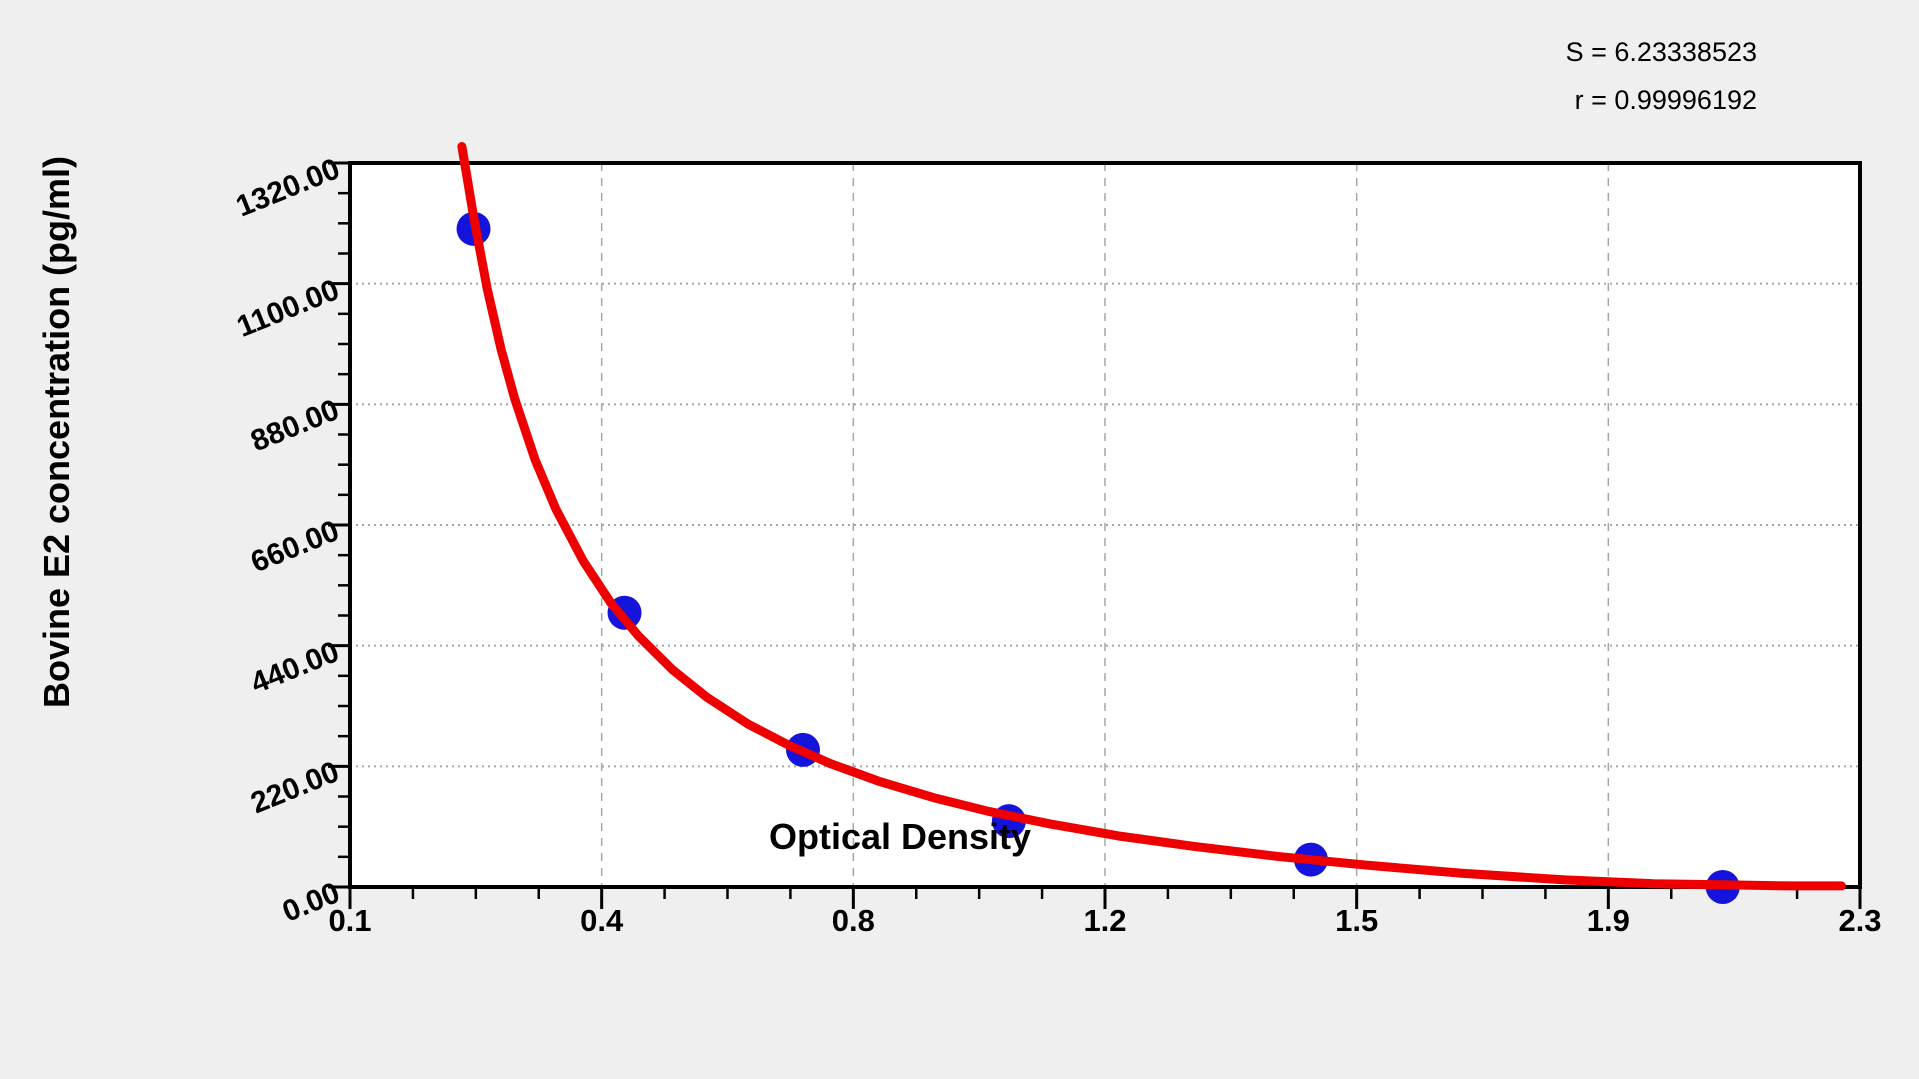  I want to click on x-axis-title: Optical Density, so click(900, 836).